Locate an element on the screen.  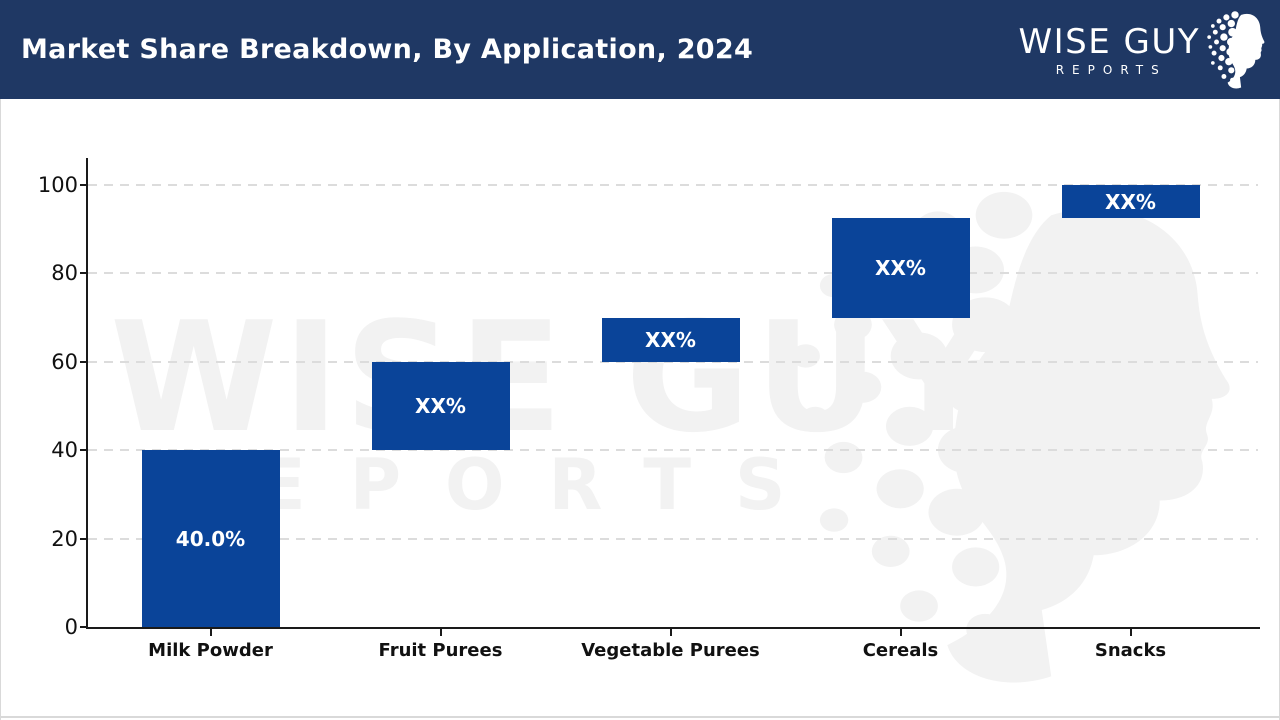
bar-vegetable-purees: XX% is located at coordinates (670, 339).